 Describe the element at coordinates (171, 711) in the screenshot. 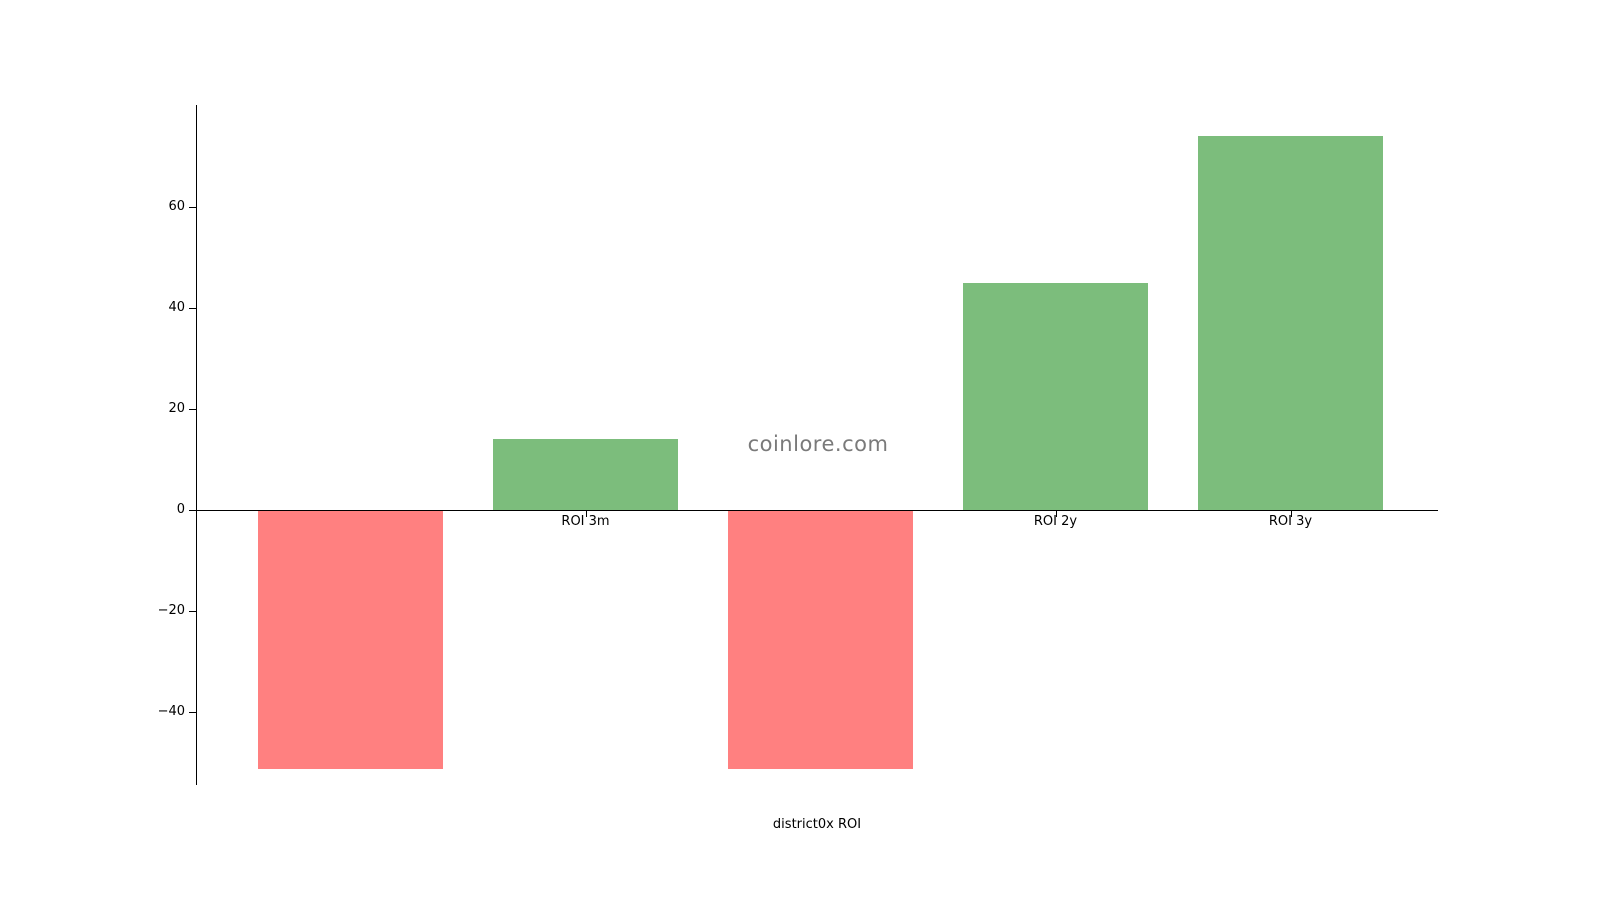

I see `y-tick-label: −40` at that location.